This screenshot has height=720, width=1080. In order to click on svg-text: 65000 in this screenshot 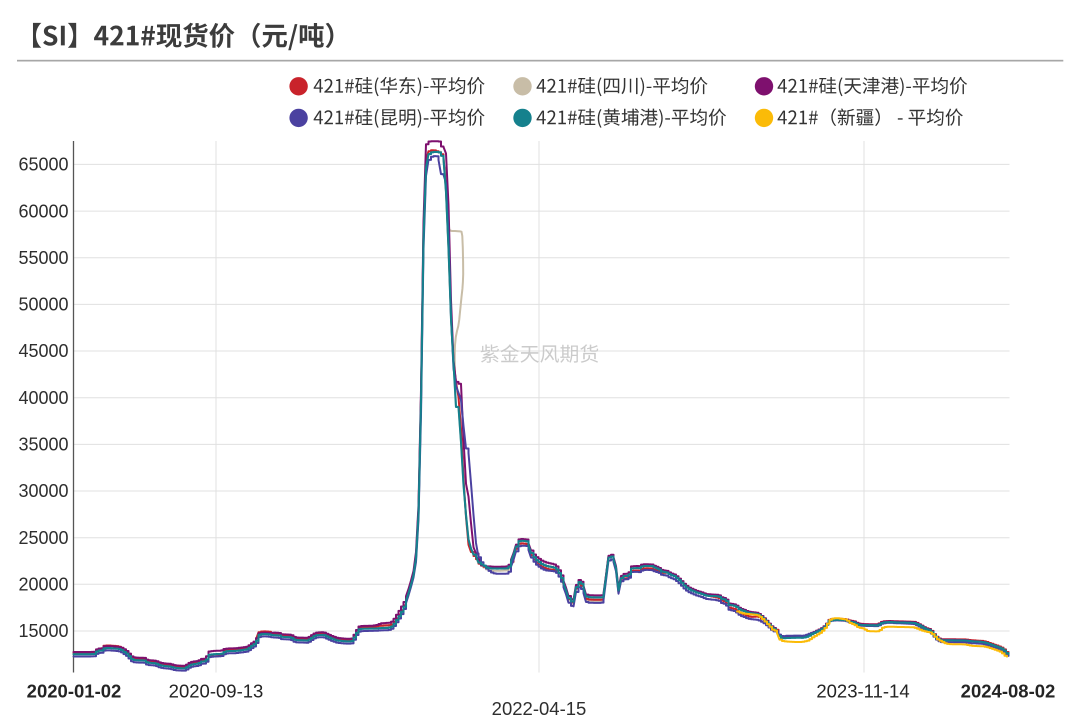, I will do `click(43, 165)`.